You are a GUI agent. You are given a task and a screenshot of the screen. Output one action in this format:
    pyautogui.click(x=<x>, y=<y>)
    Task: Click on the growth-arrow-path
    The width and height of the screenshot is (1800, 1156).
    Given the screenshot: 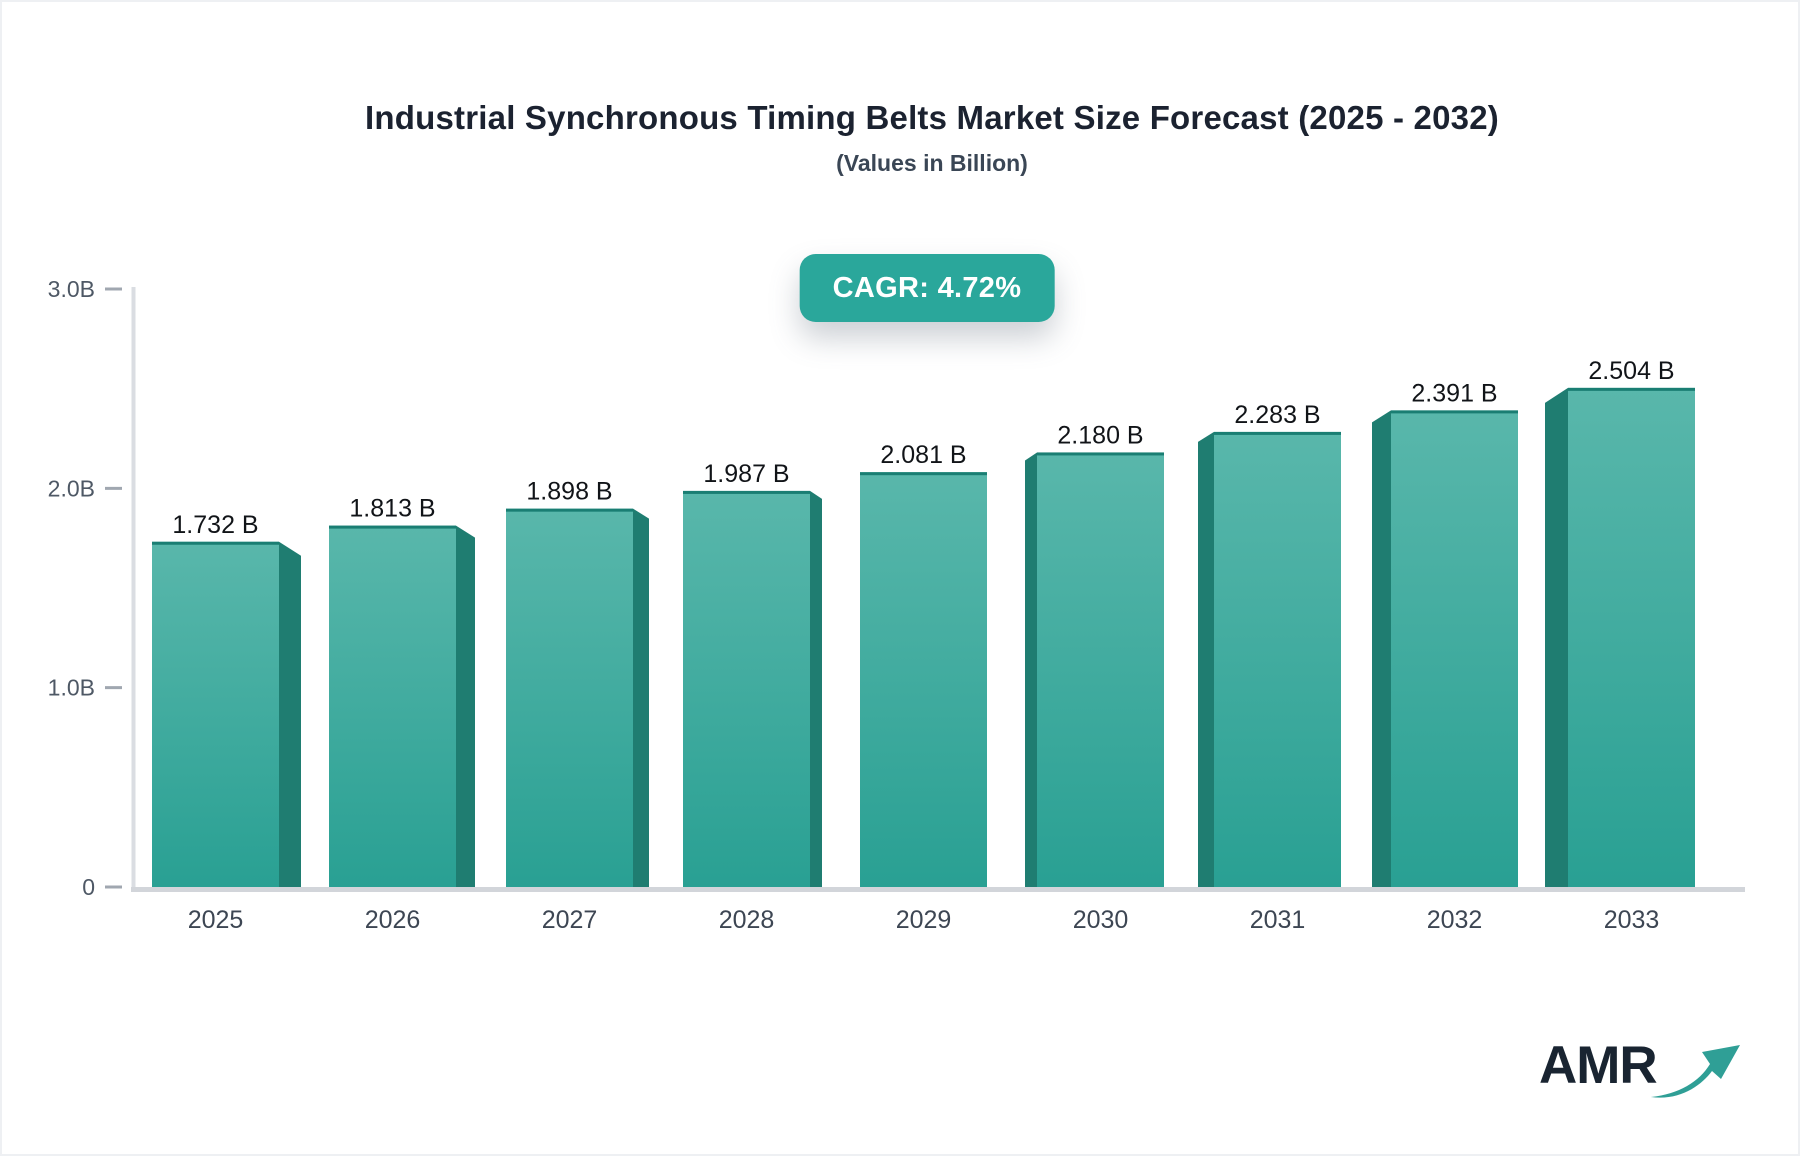 What is the action you would take?
    pyautogui.click(x=1695, y=1071)
    